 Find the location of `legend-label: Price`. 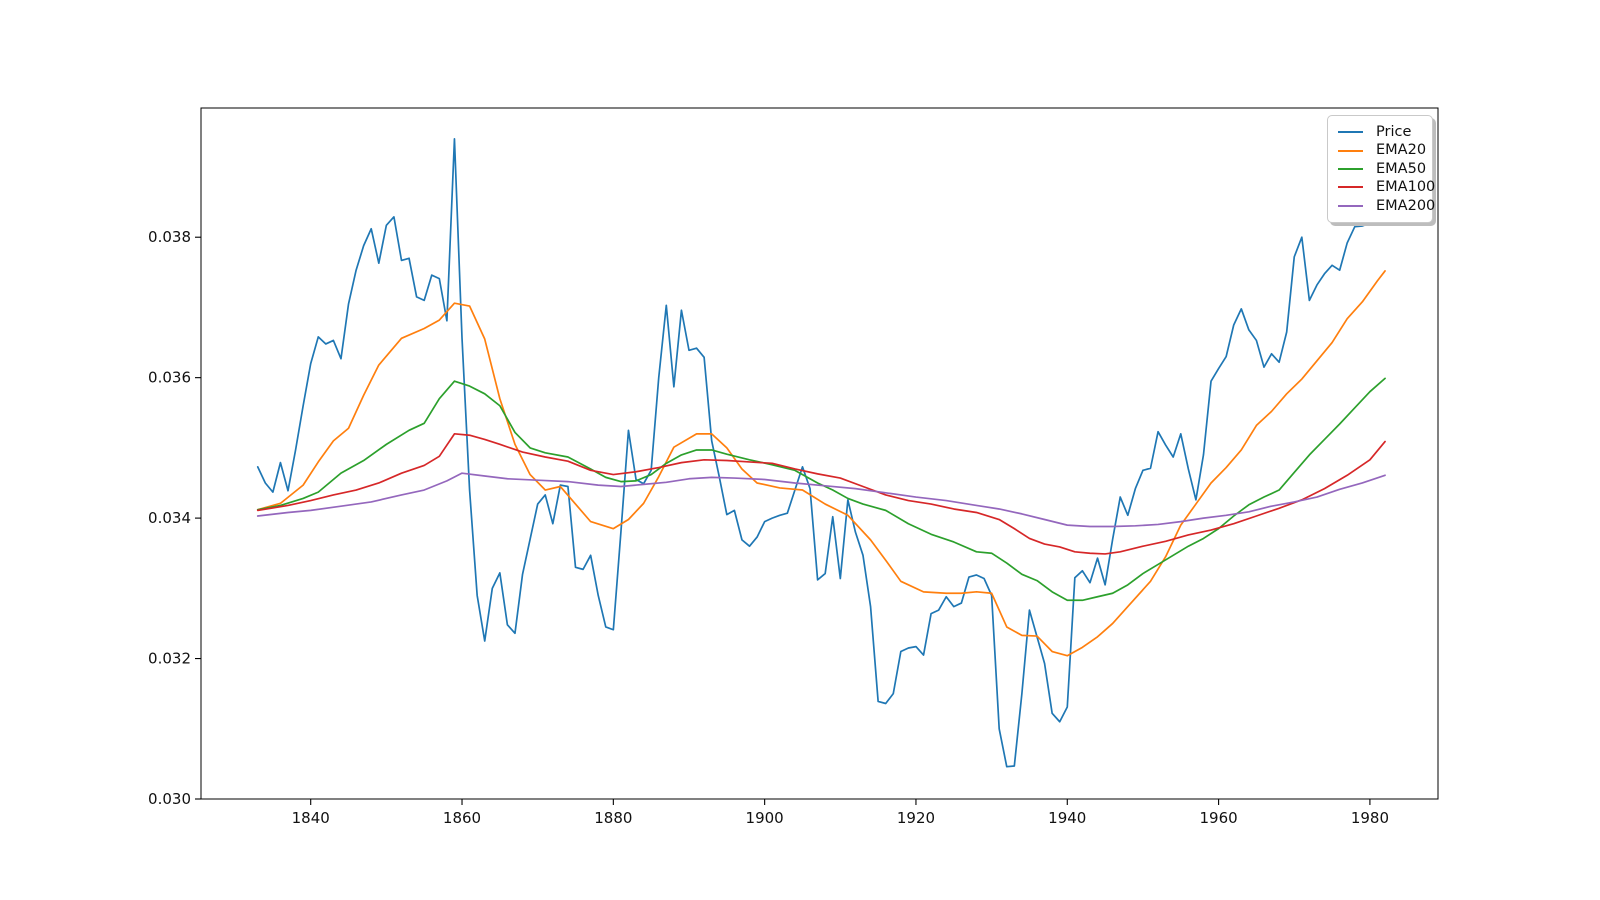

legend-label: Price is located at coordinates (1394, 131).